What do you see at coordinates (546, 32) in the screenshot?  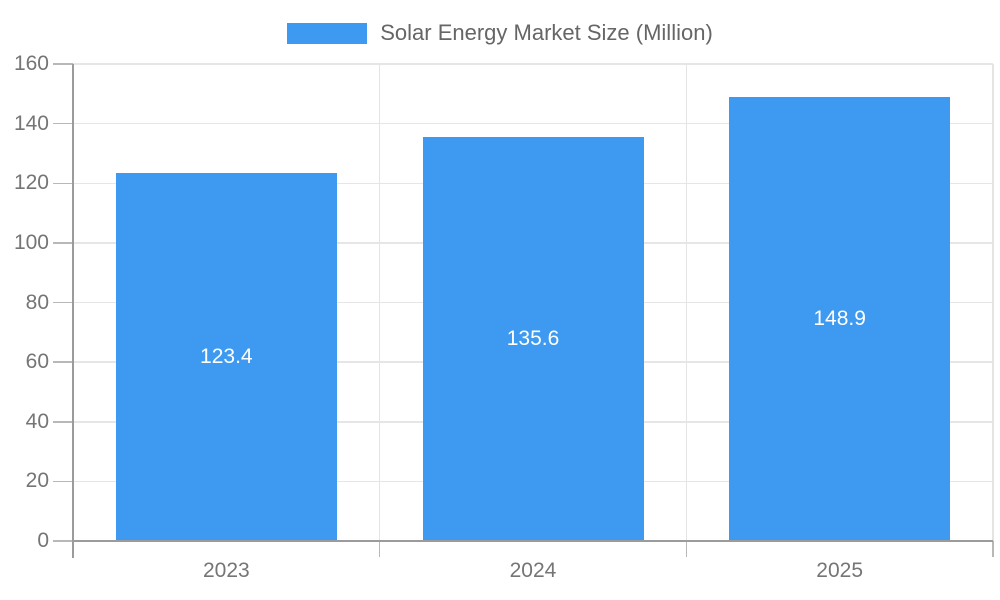 I see `legend-label: Solar Energy Market Size (Million)` at bounding box center [546, 32].